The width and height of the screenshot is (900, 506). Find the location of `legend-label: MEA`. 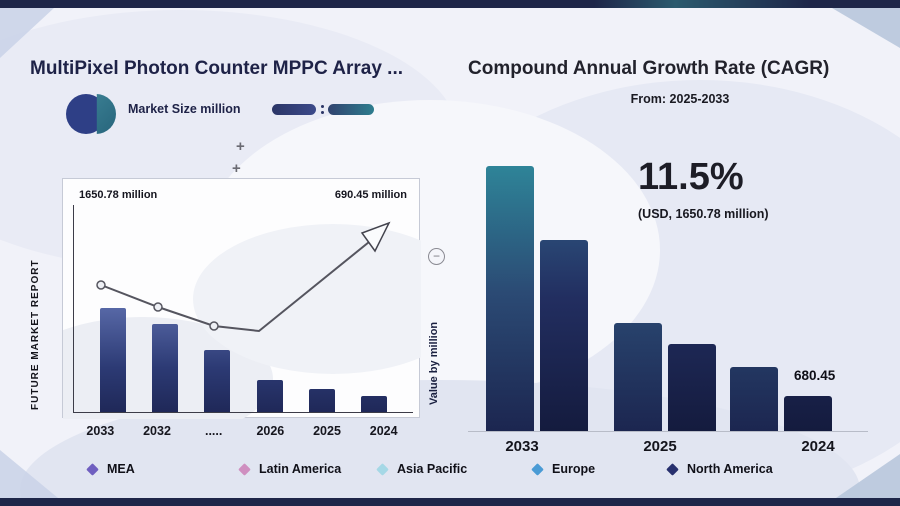

legend-label: MEA is located at coordinates (121, 469).